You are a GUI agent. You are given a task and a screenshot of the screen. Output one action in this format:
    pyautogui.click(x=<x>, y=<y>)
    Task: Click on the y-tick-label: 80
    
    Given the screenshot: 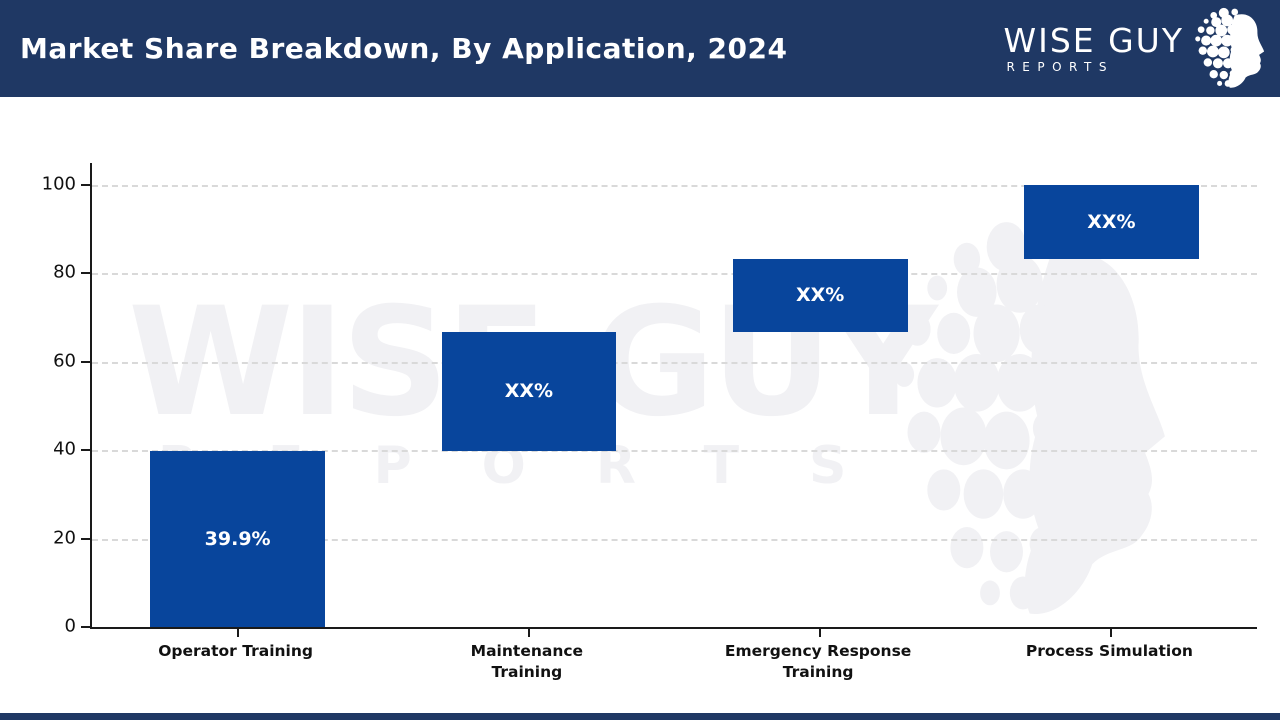 What is the action you would take?
    pyautogui.click(x=64, y=272)
    